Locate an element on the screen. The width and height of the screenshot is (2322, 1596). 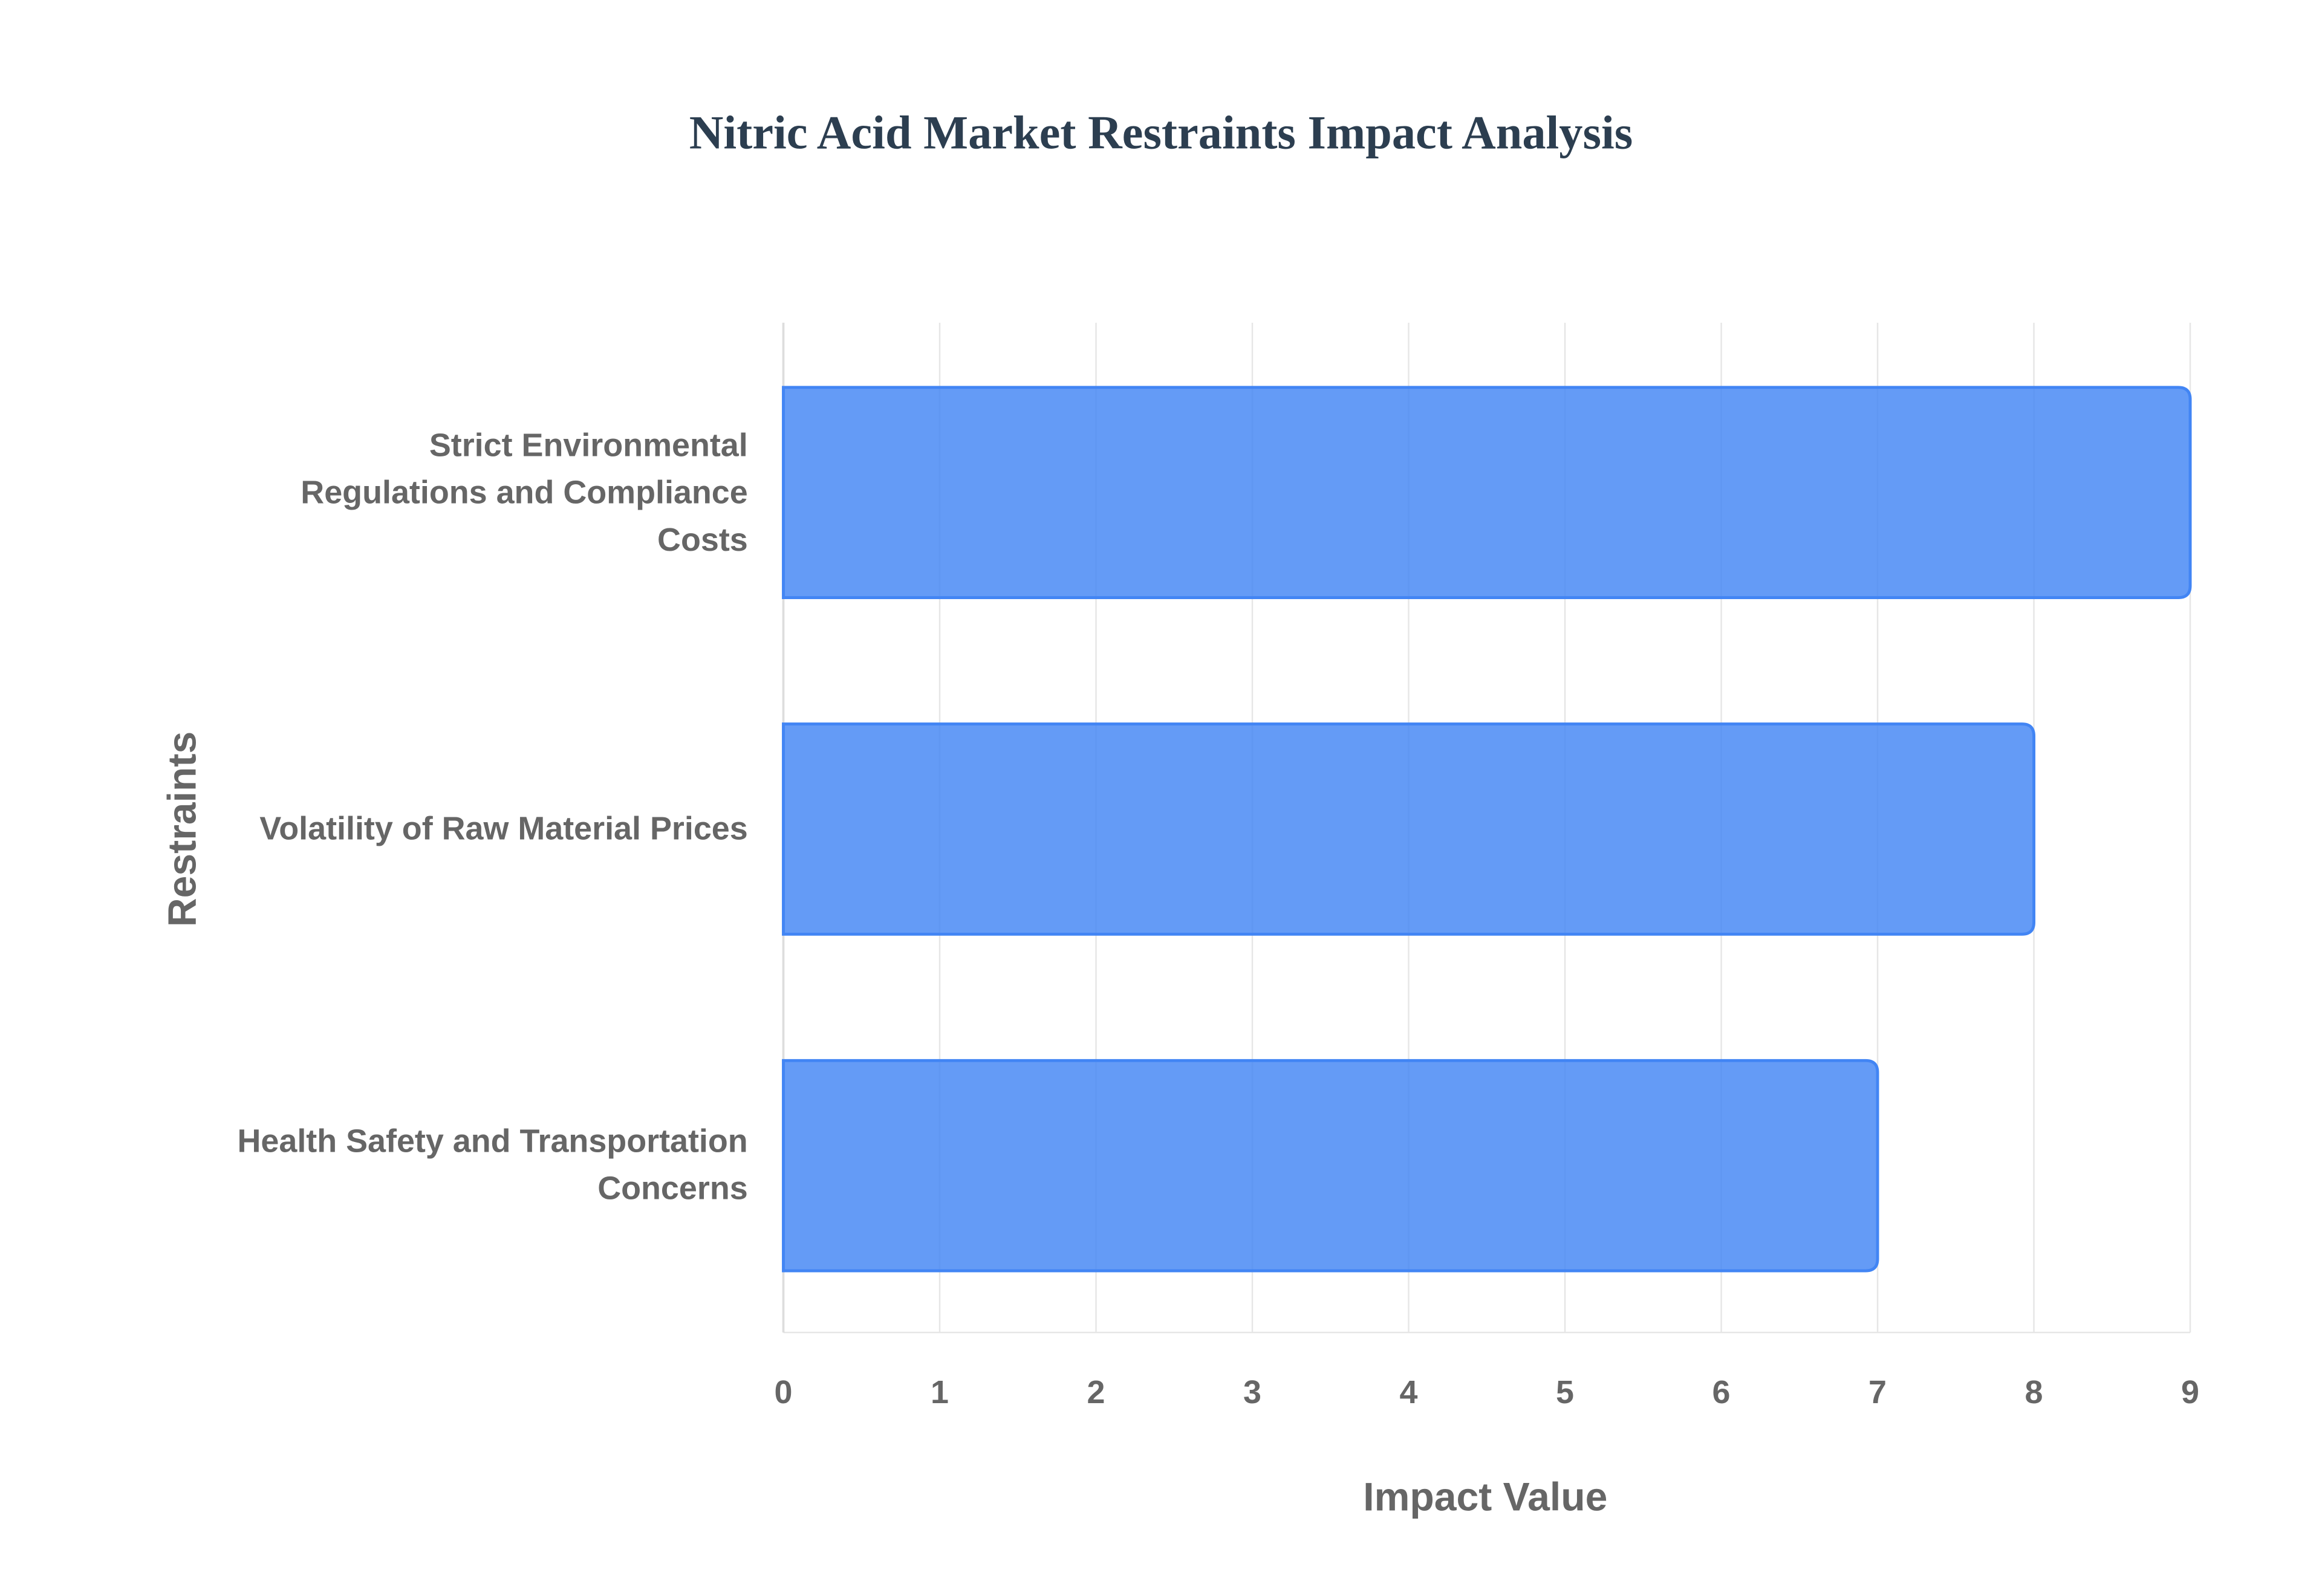
y-axis-title: Restraints is located at coordinates (182, 829).